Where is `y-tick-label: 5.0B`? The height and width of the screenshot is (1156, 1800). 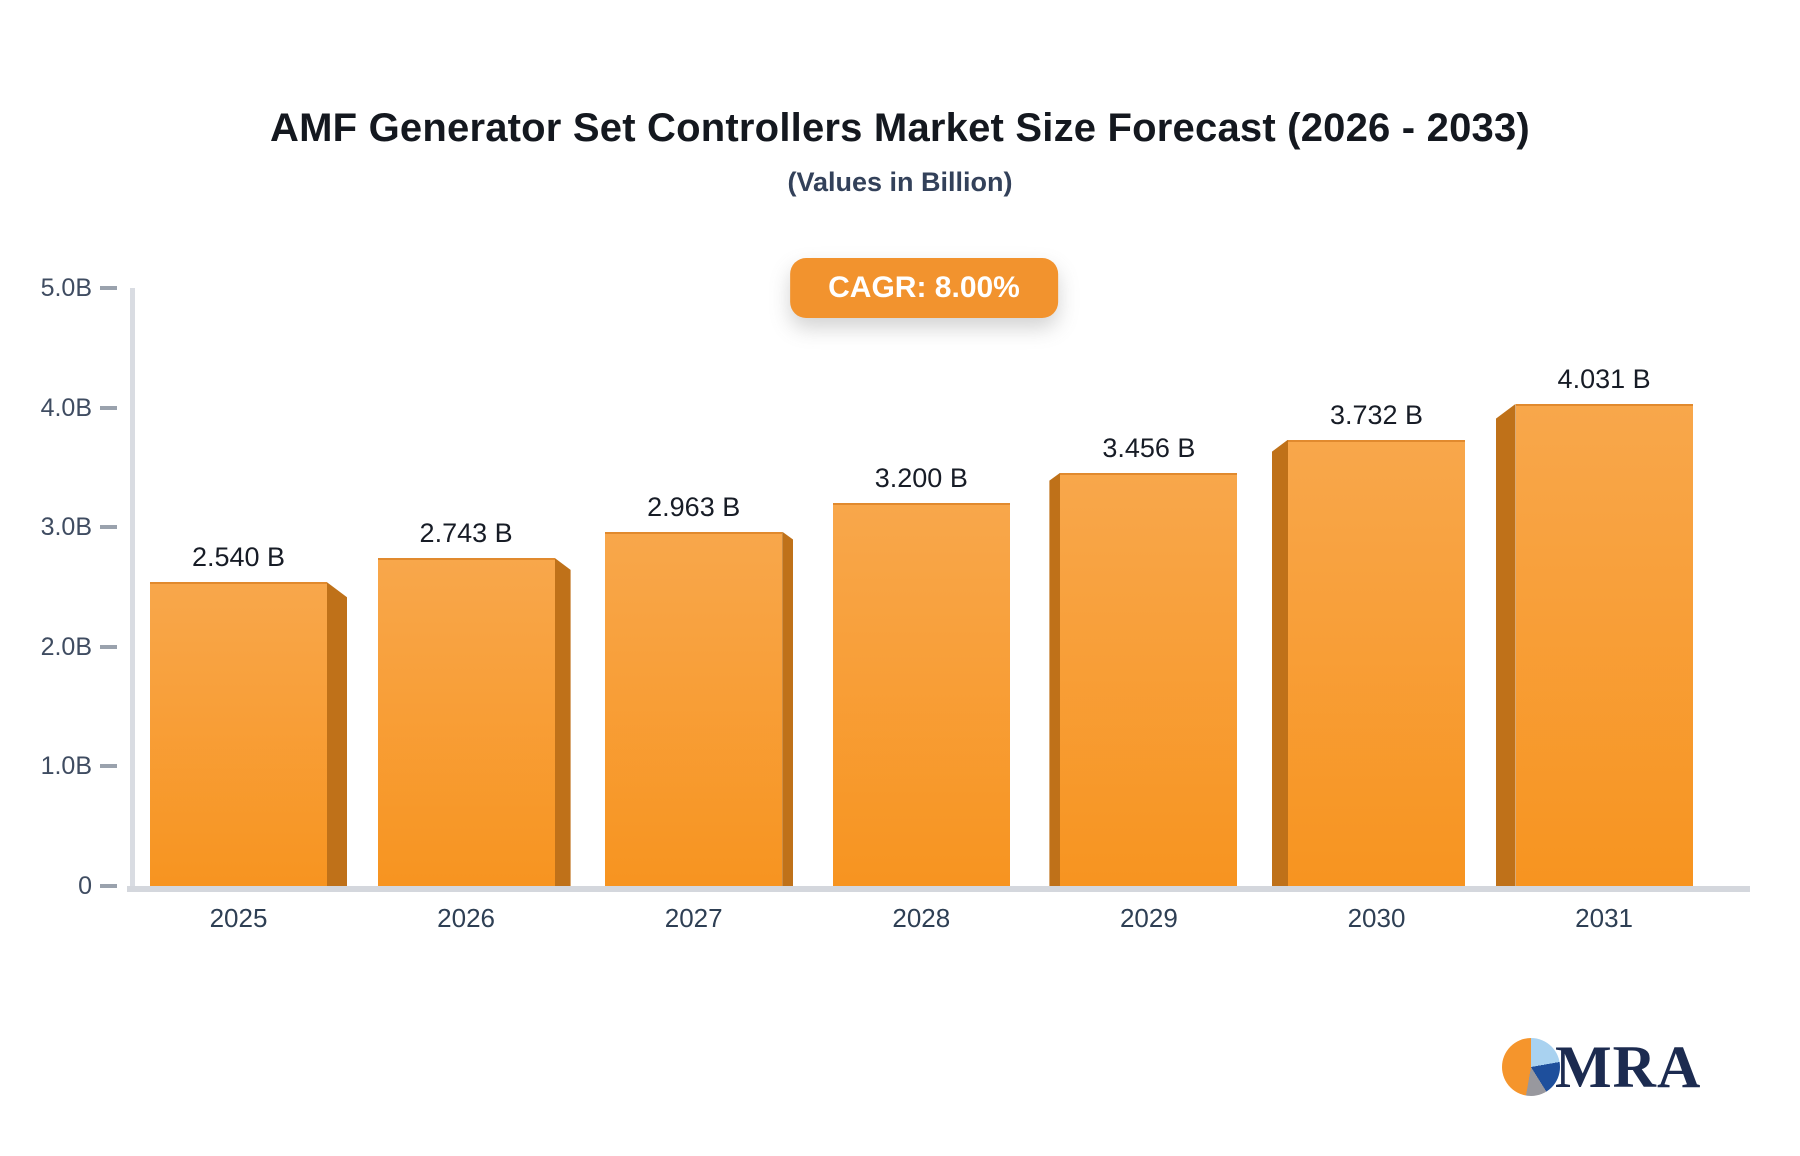
y-tick-label: 5.0B is located at coordinates (66, 288).